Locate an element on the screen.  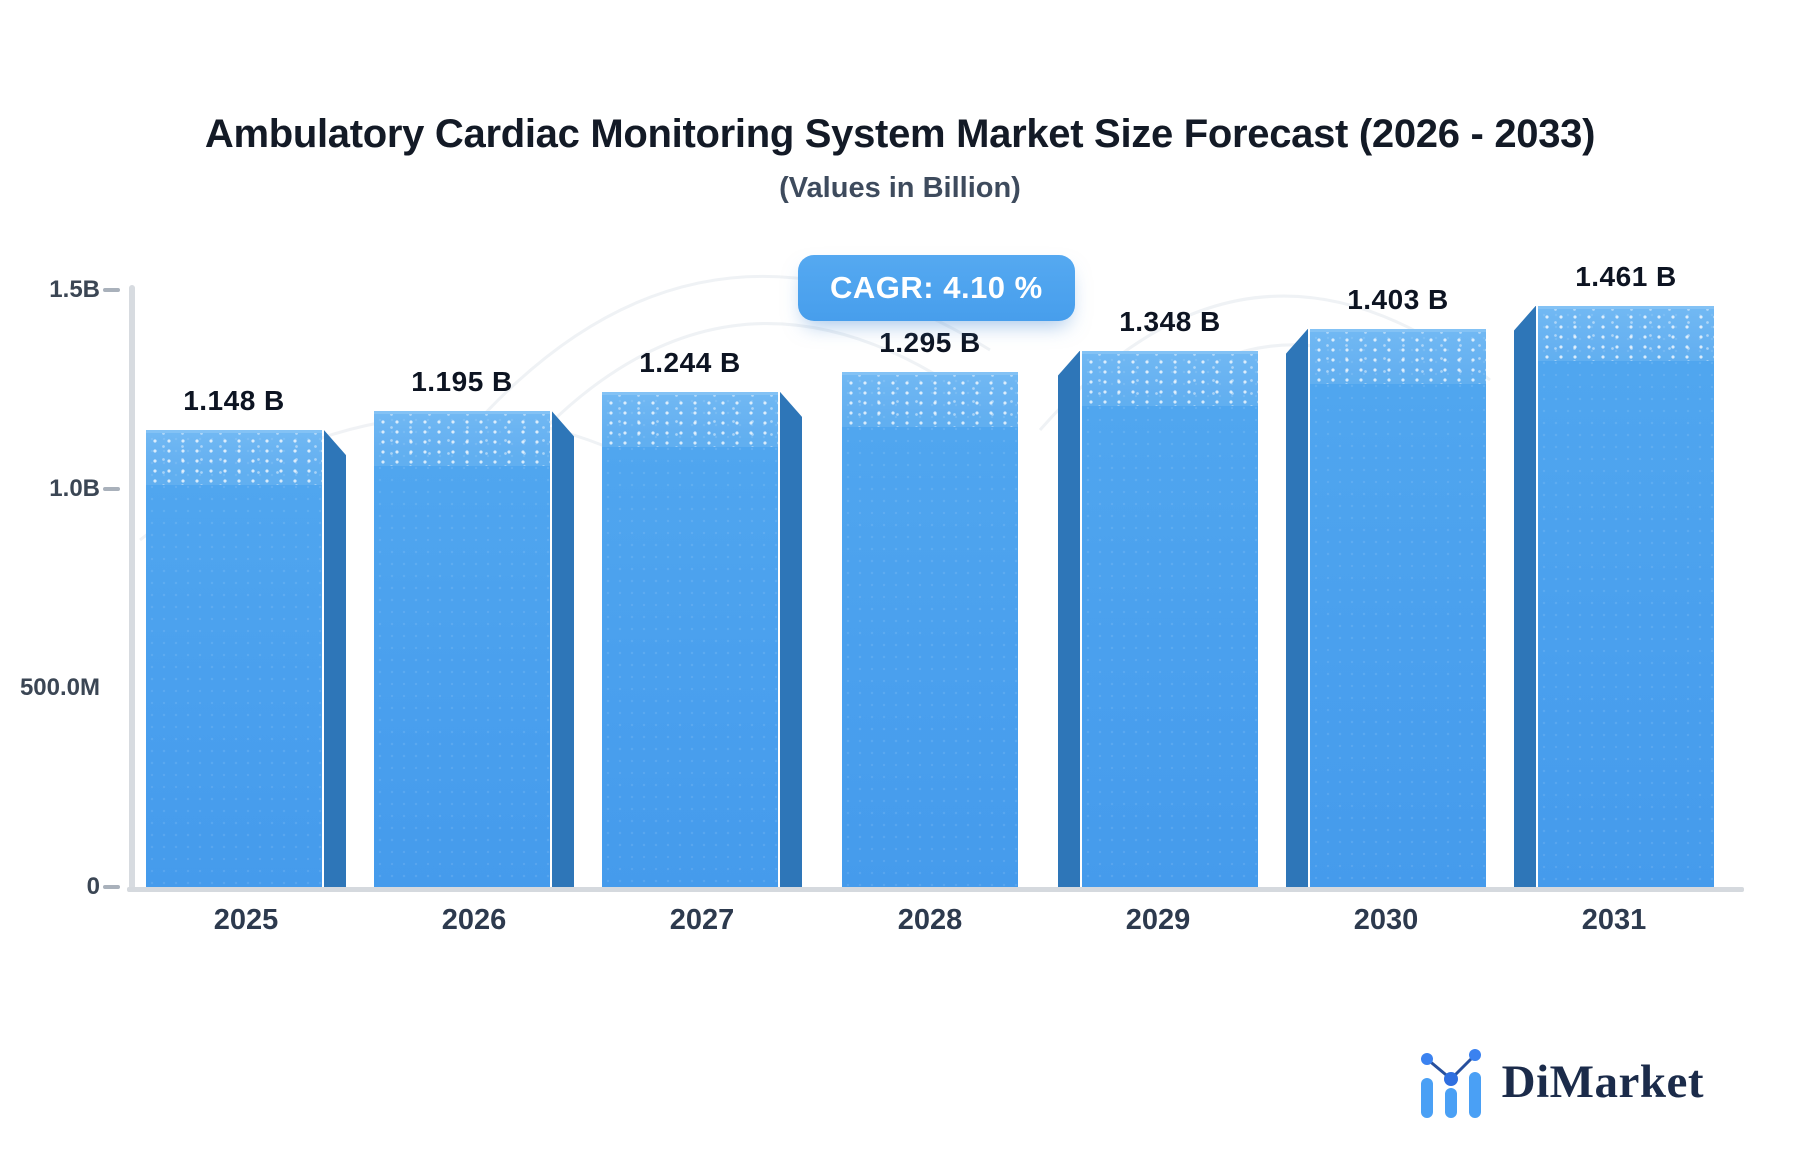
bar-value-label: 1.195 B is located at coordinates (462, 382).